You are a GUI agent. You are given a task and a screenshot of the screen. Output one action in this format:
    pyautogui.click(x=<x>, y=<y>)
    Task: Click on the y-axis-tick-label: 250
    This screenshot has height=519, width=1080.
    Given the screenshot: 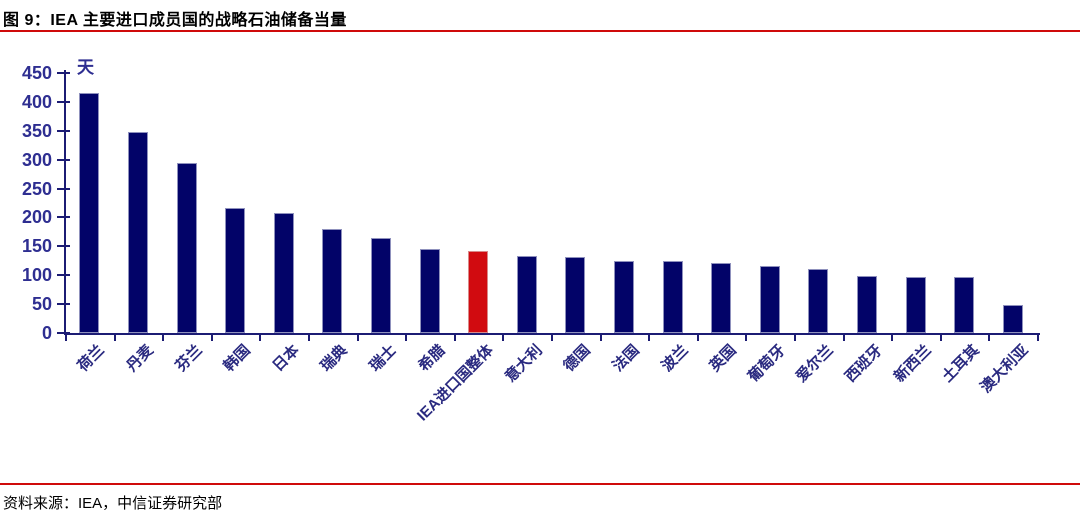 What is the action you would take?
    pyautogui.click(x=36, y=188)
    